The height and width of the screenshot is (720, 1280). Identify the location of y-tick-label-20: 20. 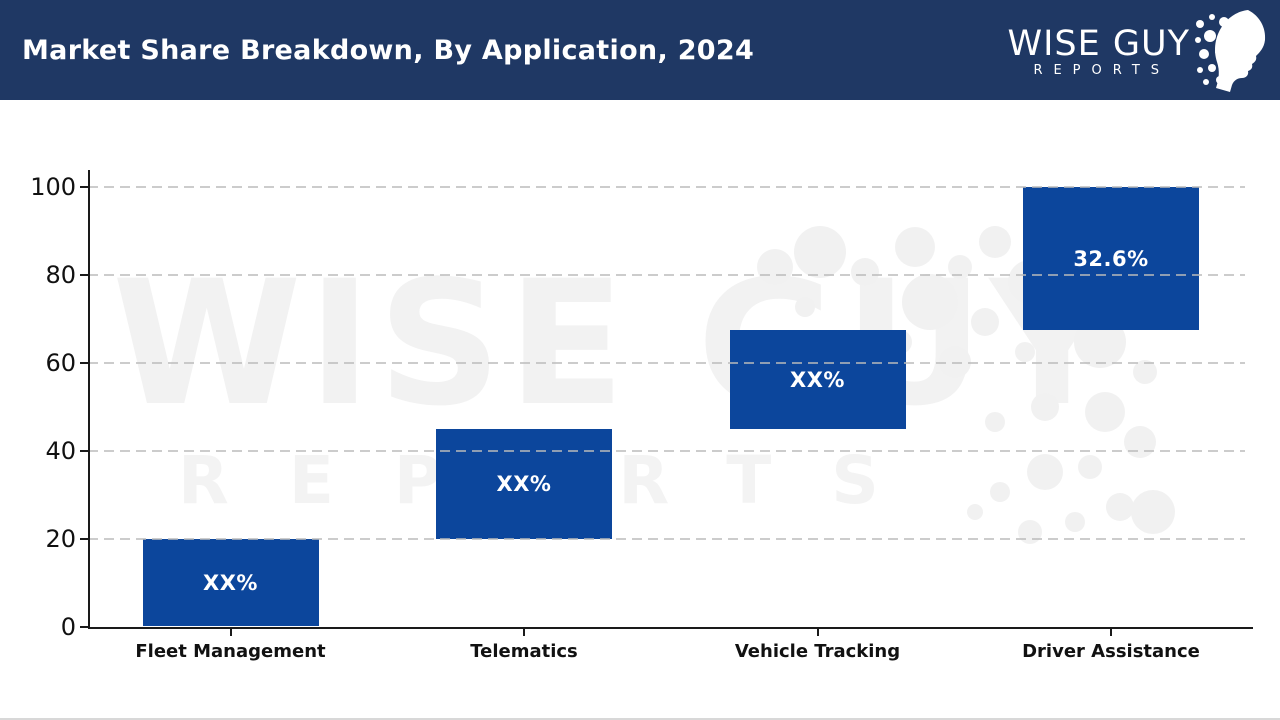
(60, 538).